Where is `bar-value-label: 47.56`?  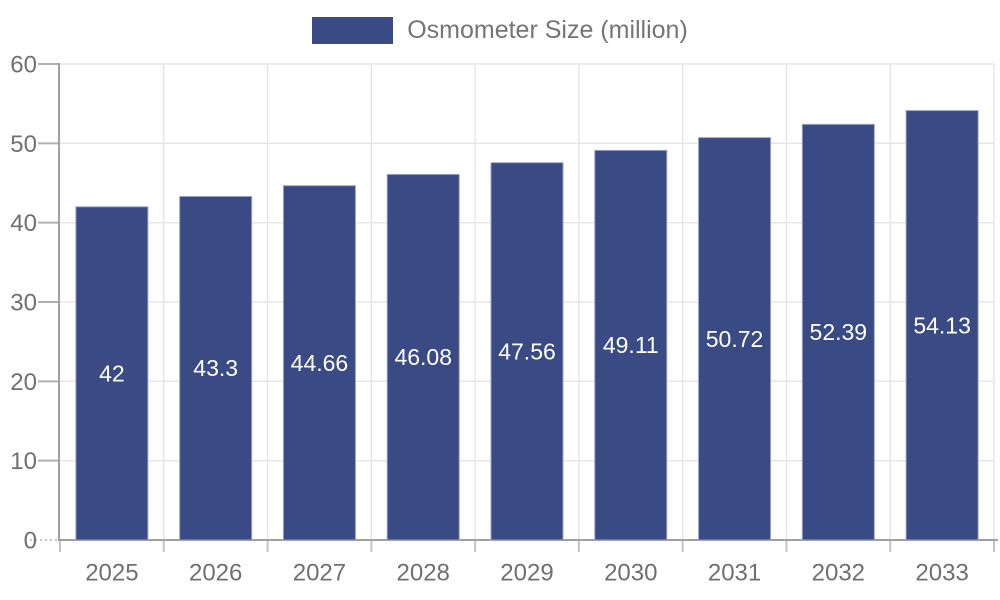 bar-value-label: 47.56 is located at coordinates (527, 351).